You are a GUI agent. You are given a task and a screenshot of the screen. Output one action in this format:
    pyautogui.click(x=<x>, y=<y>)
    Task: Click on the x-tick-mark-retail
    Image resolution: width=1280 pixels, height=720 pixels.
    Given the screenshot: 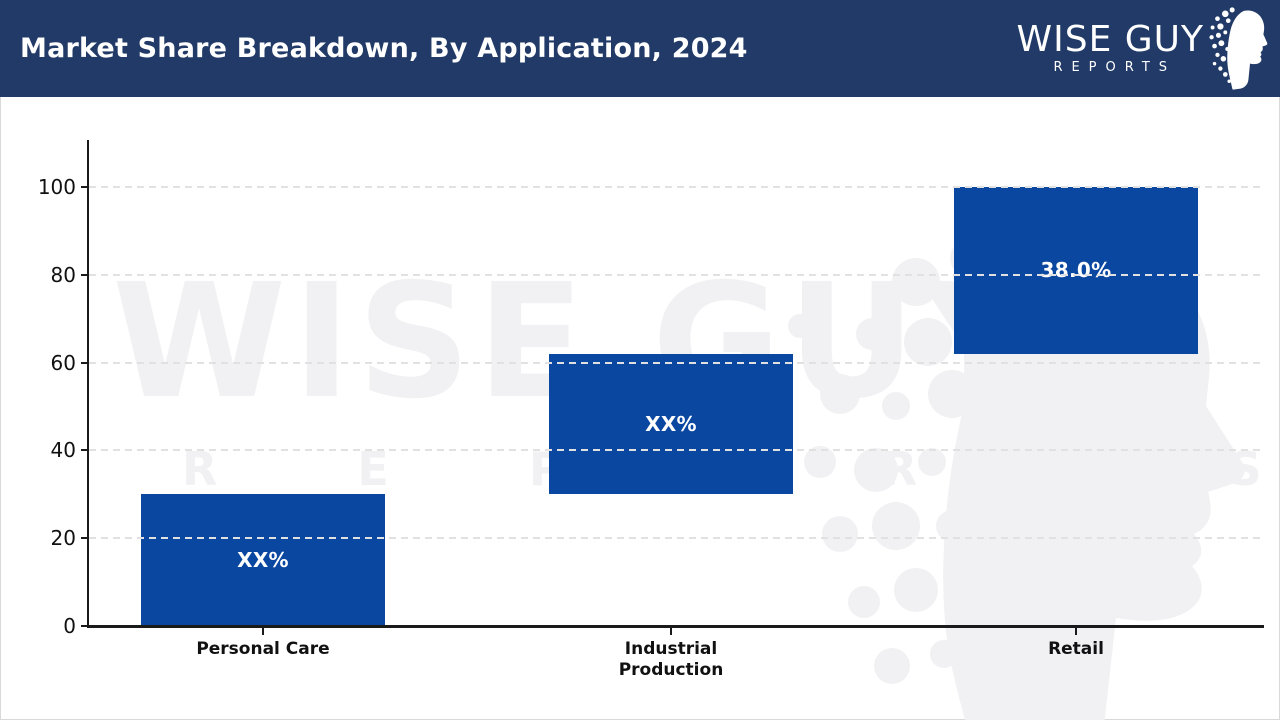 What is the action you would take?
    pyautogui.click(x=1076, y=631)
    